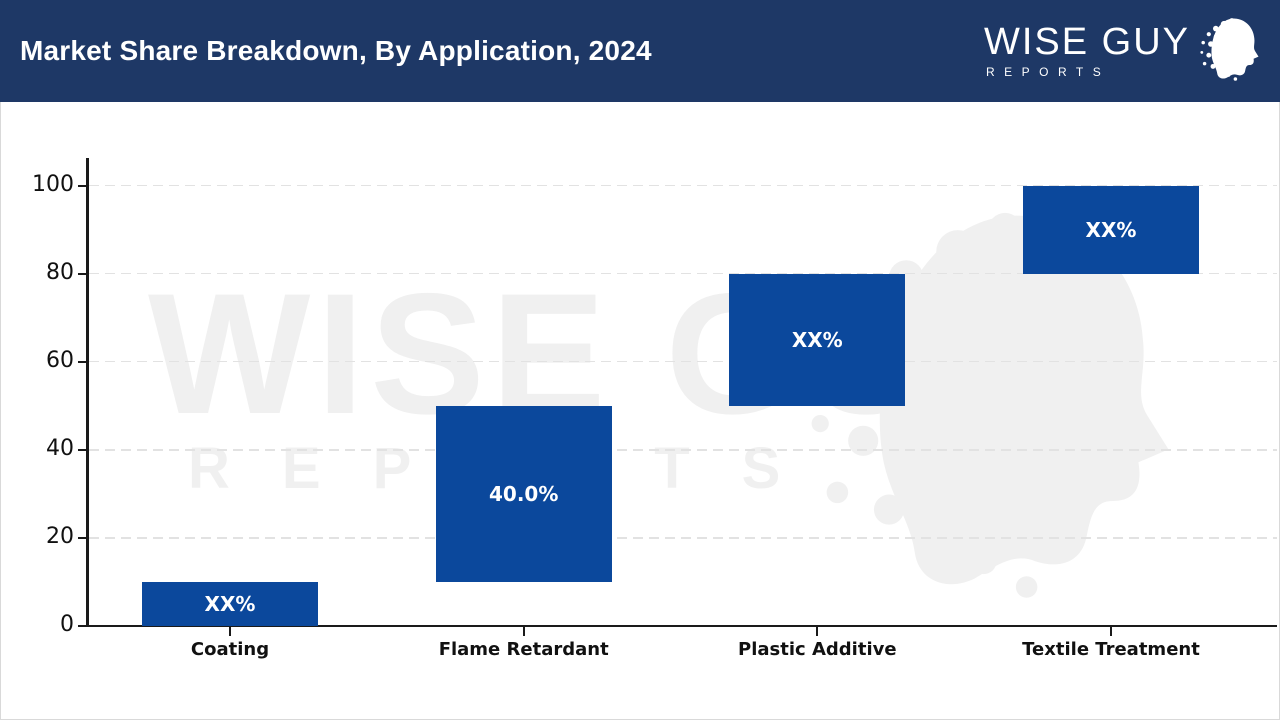 The image size is (1280, 720). What do you see at coordinates (683, 185) in the screenshot?
I see `gridline-y100` at bounding box center [683, 185].